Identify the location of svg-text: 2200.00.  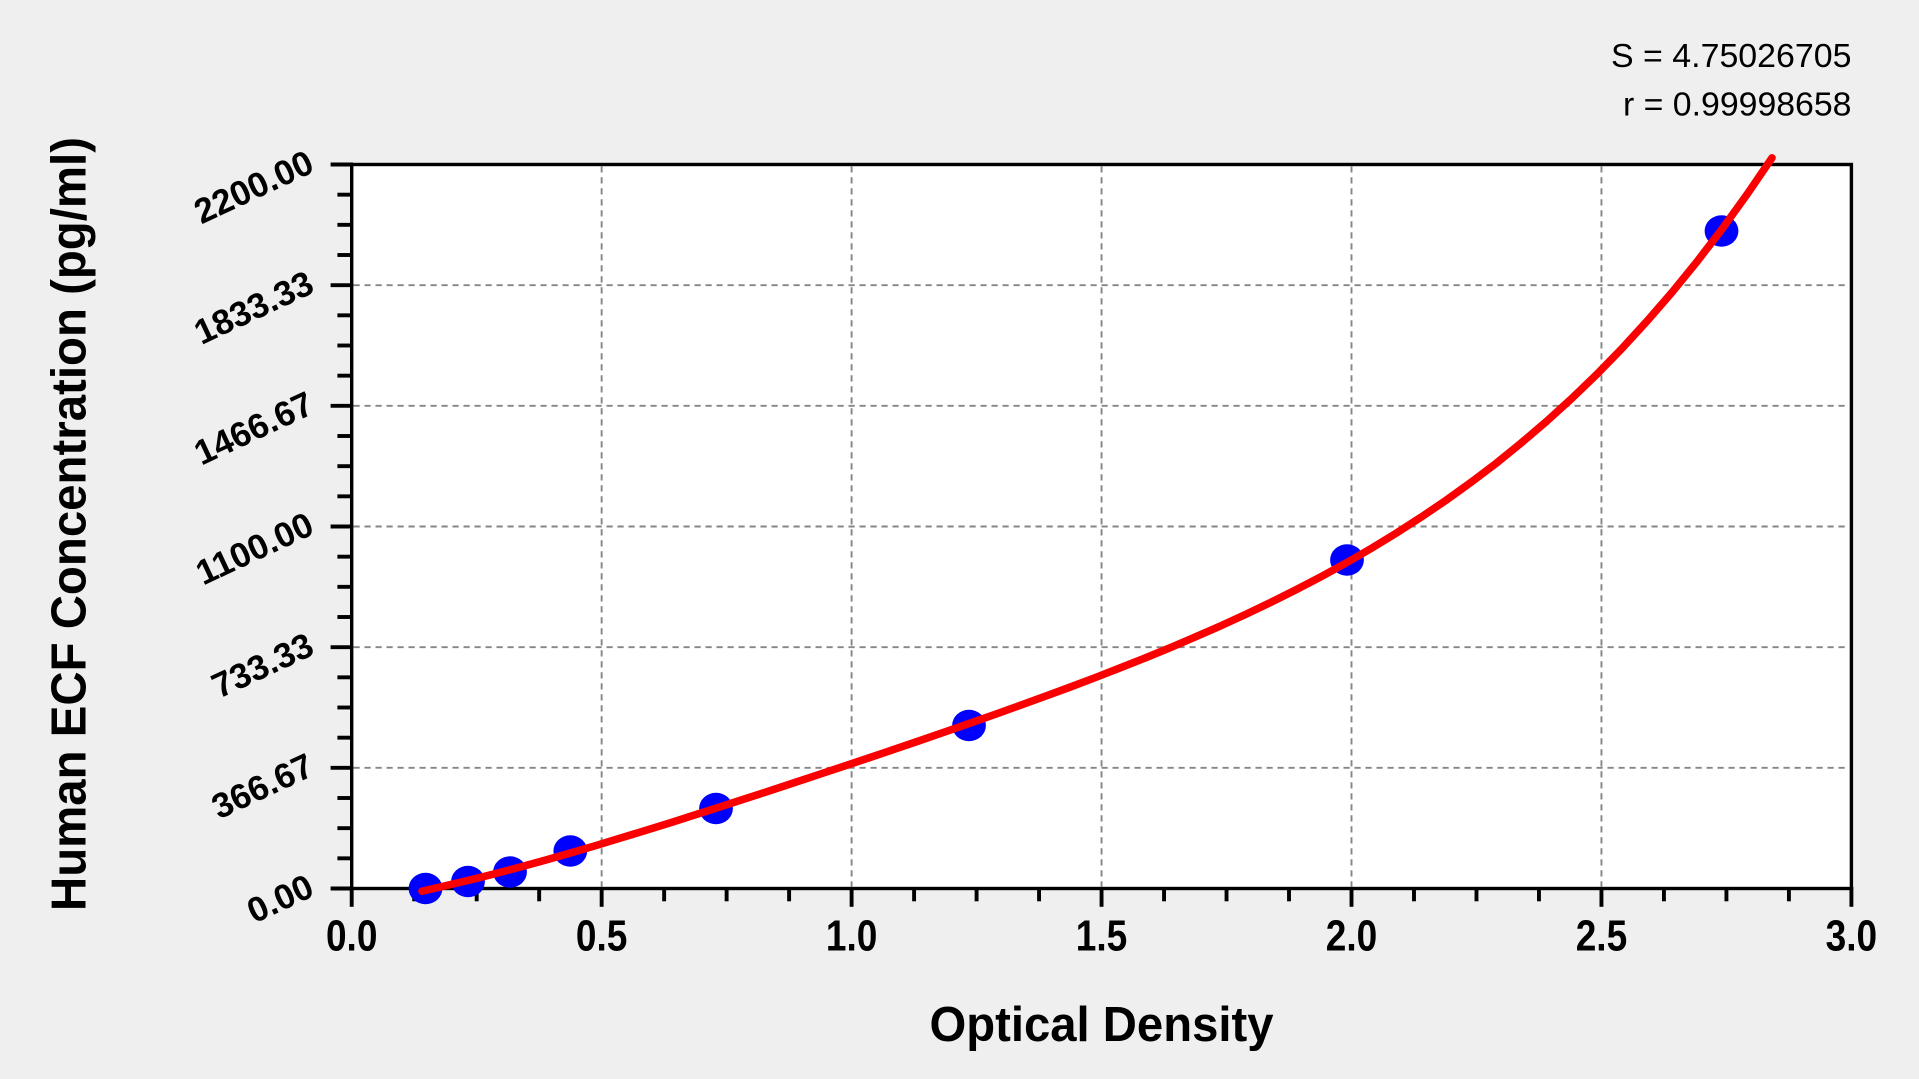
(253, 187).